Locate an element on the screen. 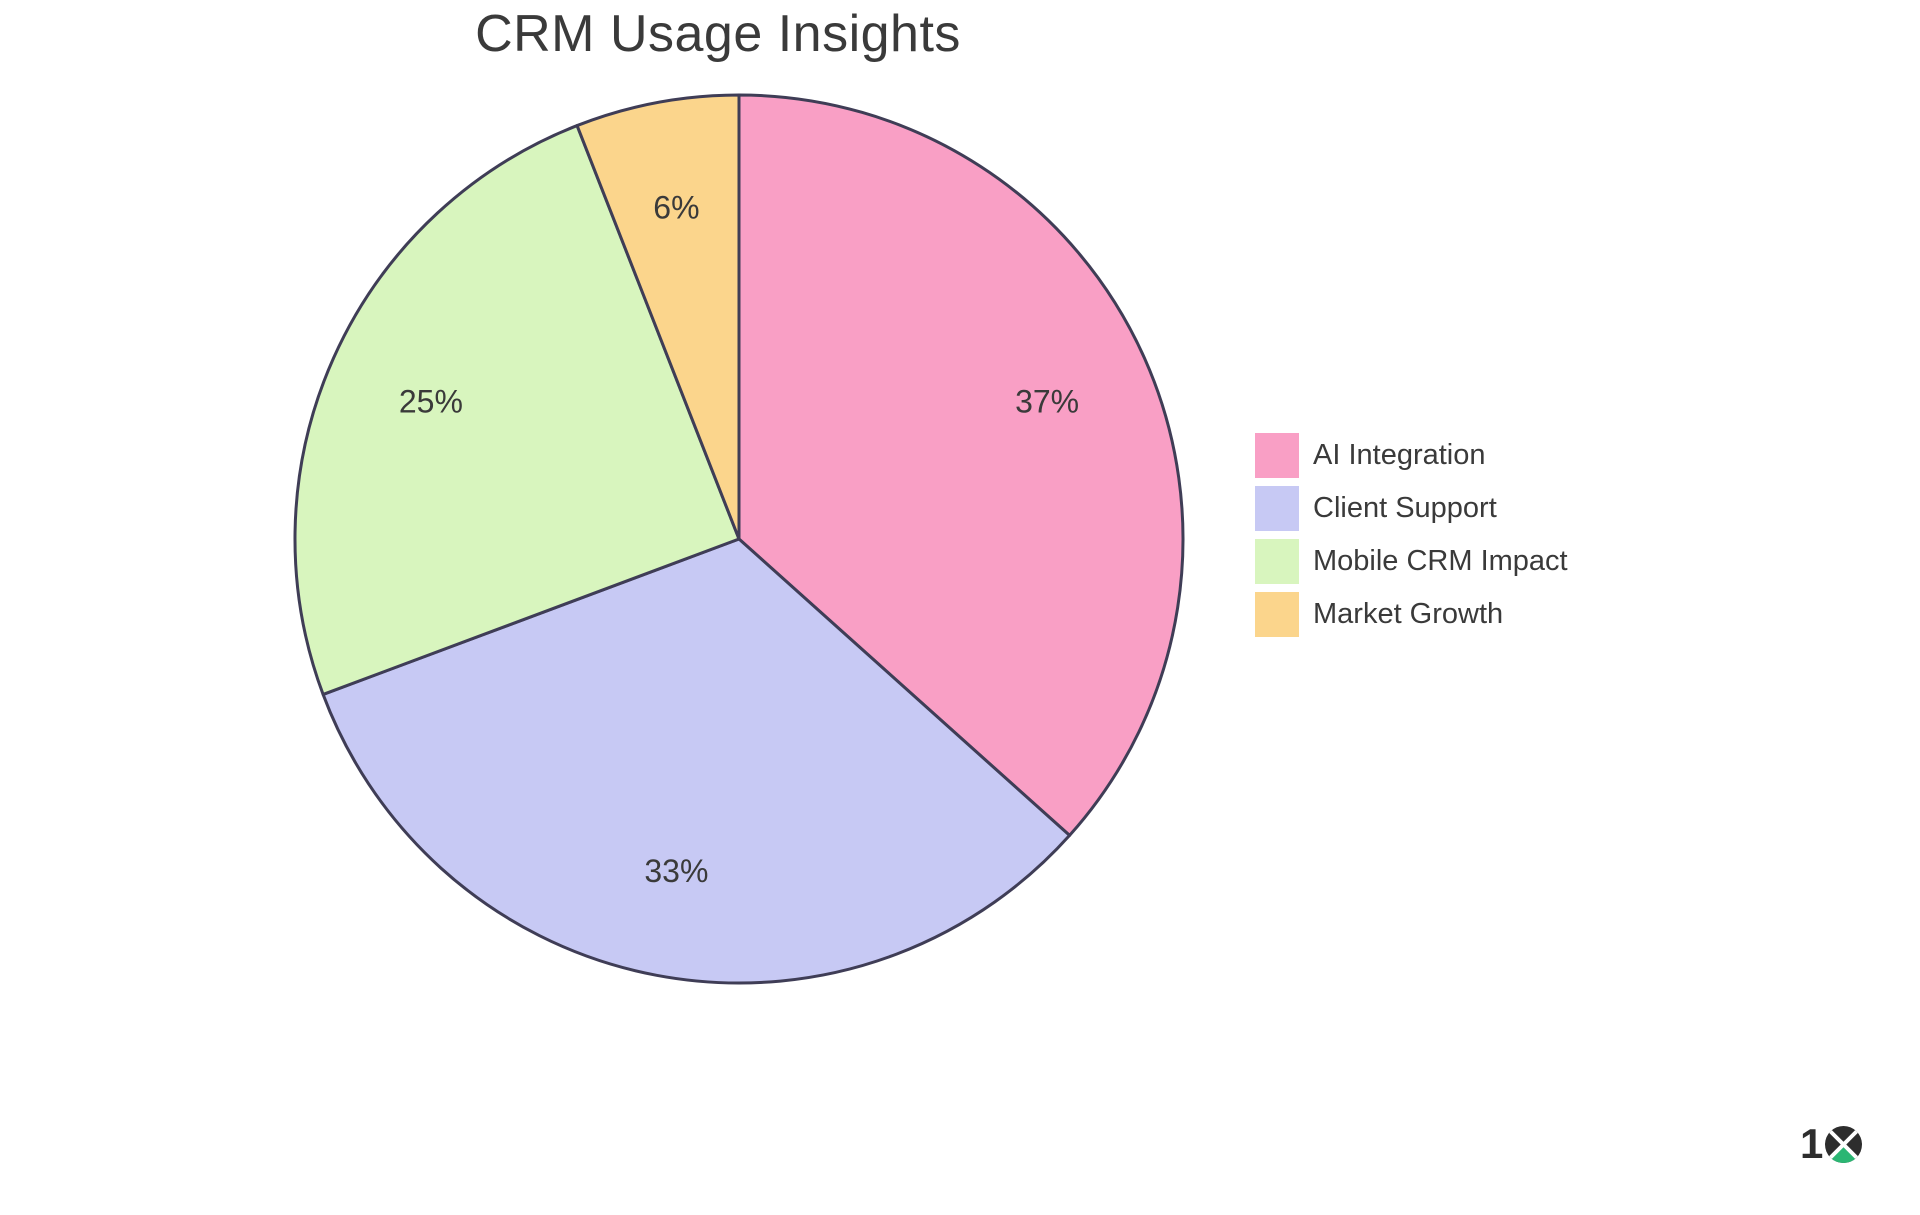 This screenshot has width=1920, height=1215. legend-item-market-growth: Market Growth is located at coordinates (1411, 614).